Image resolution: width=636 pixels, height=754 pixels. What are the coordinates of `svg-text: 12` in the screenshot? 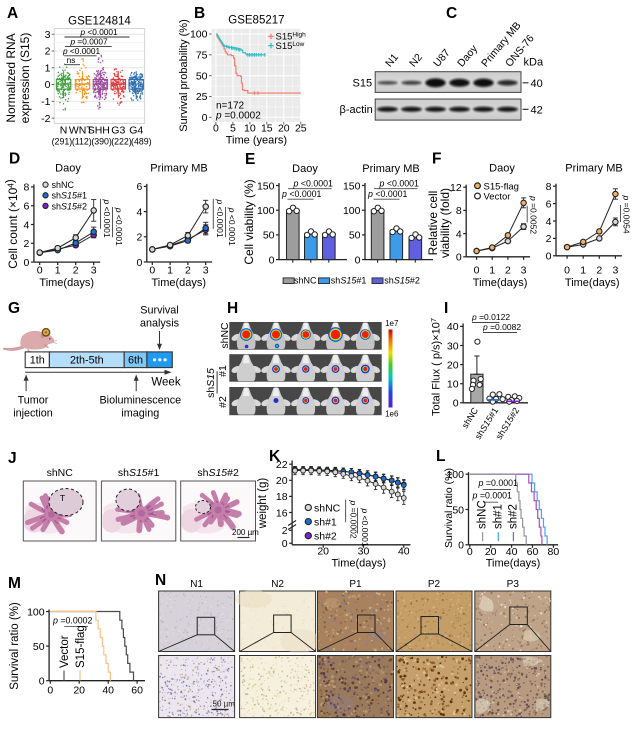 It's located at (456, 188).